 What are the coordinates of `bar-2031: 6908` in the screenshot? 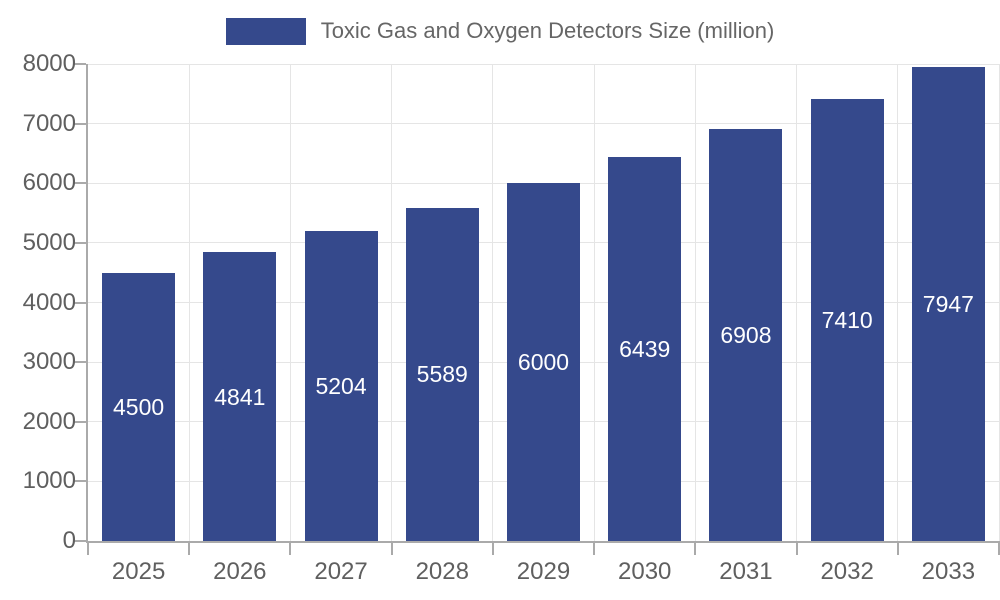 It's located at (746, 335).